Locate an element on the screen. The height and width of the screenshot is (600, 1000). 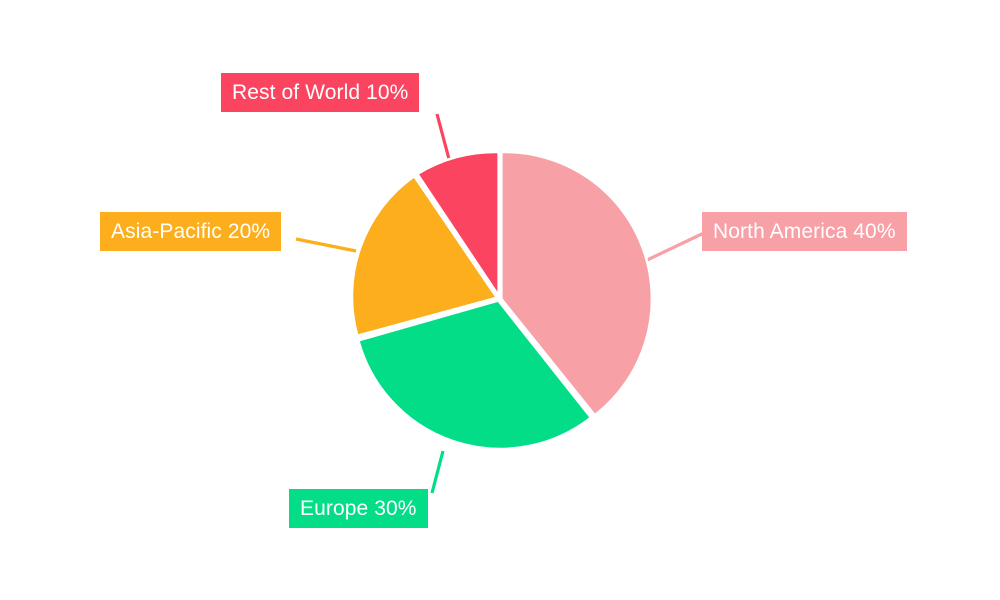
pie-label-asia-pacific-text: Asia-Pacific 20% is located at coordinates (191, 231).